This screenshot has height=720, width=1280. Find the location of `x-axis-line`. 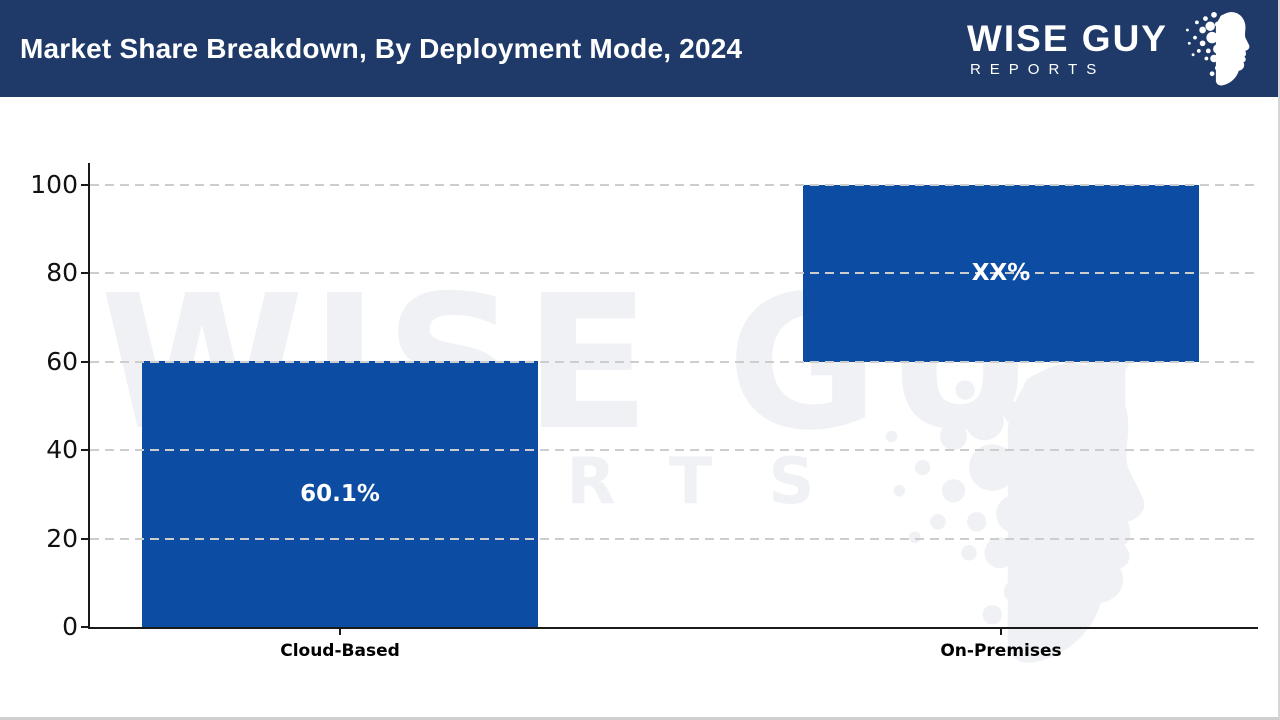

x-axis-line is located at coordinates (673, 628).